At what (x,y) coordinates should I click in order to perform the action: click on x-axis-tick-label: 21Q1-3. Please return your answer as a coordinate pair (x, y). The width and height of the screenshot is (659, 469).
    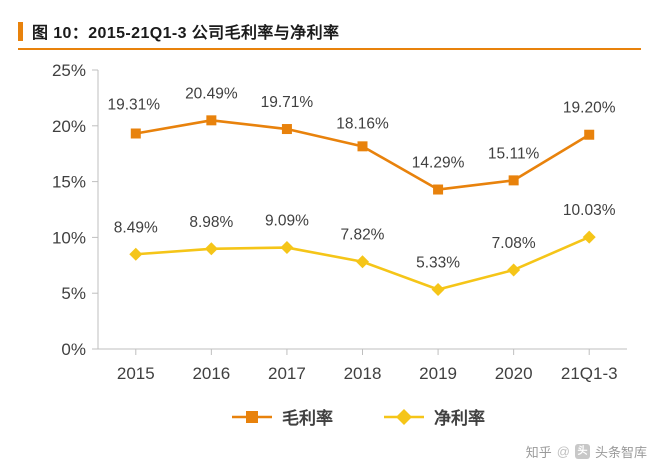
    Looking at the image, I should click on (589, 373).